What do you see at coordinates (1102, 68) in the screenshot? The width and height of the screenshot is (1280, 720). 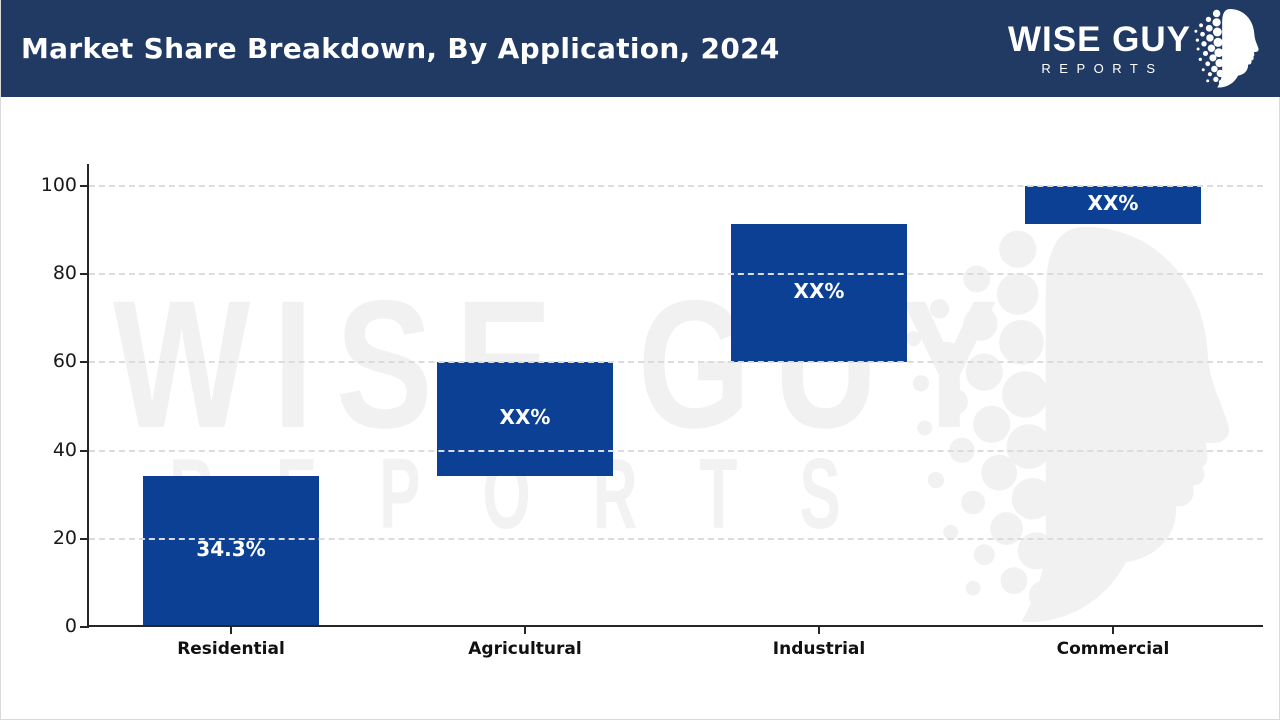 I see `logo-subtext: REPORTS` at bounding box center [1102, 68].